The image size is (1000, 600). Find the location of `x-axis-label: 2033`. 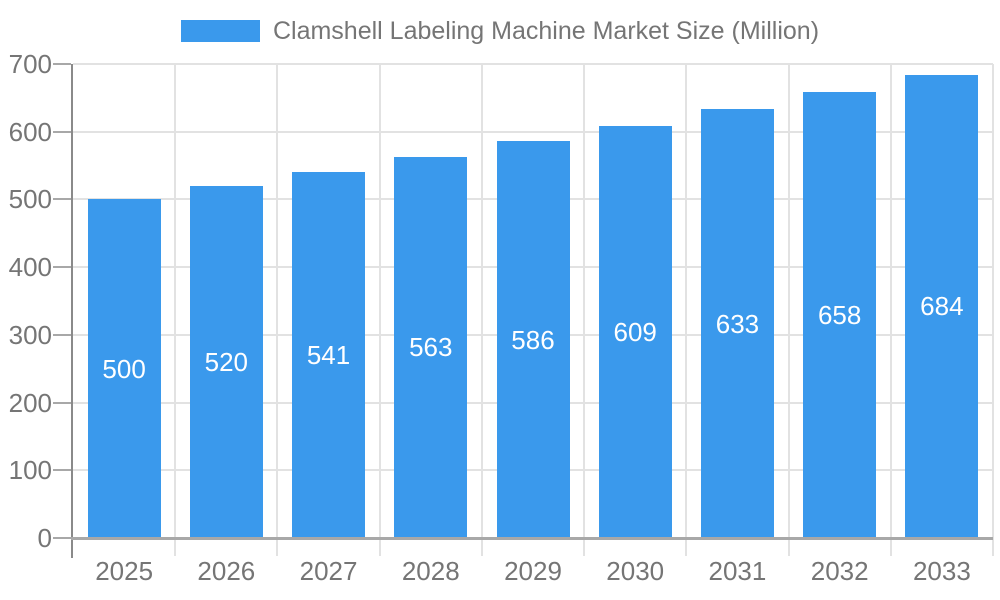

x-axis-label: 2033 is located at coordinates (941, 571).